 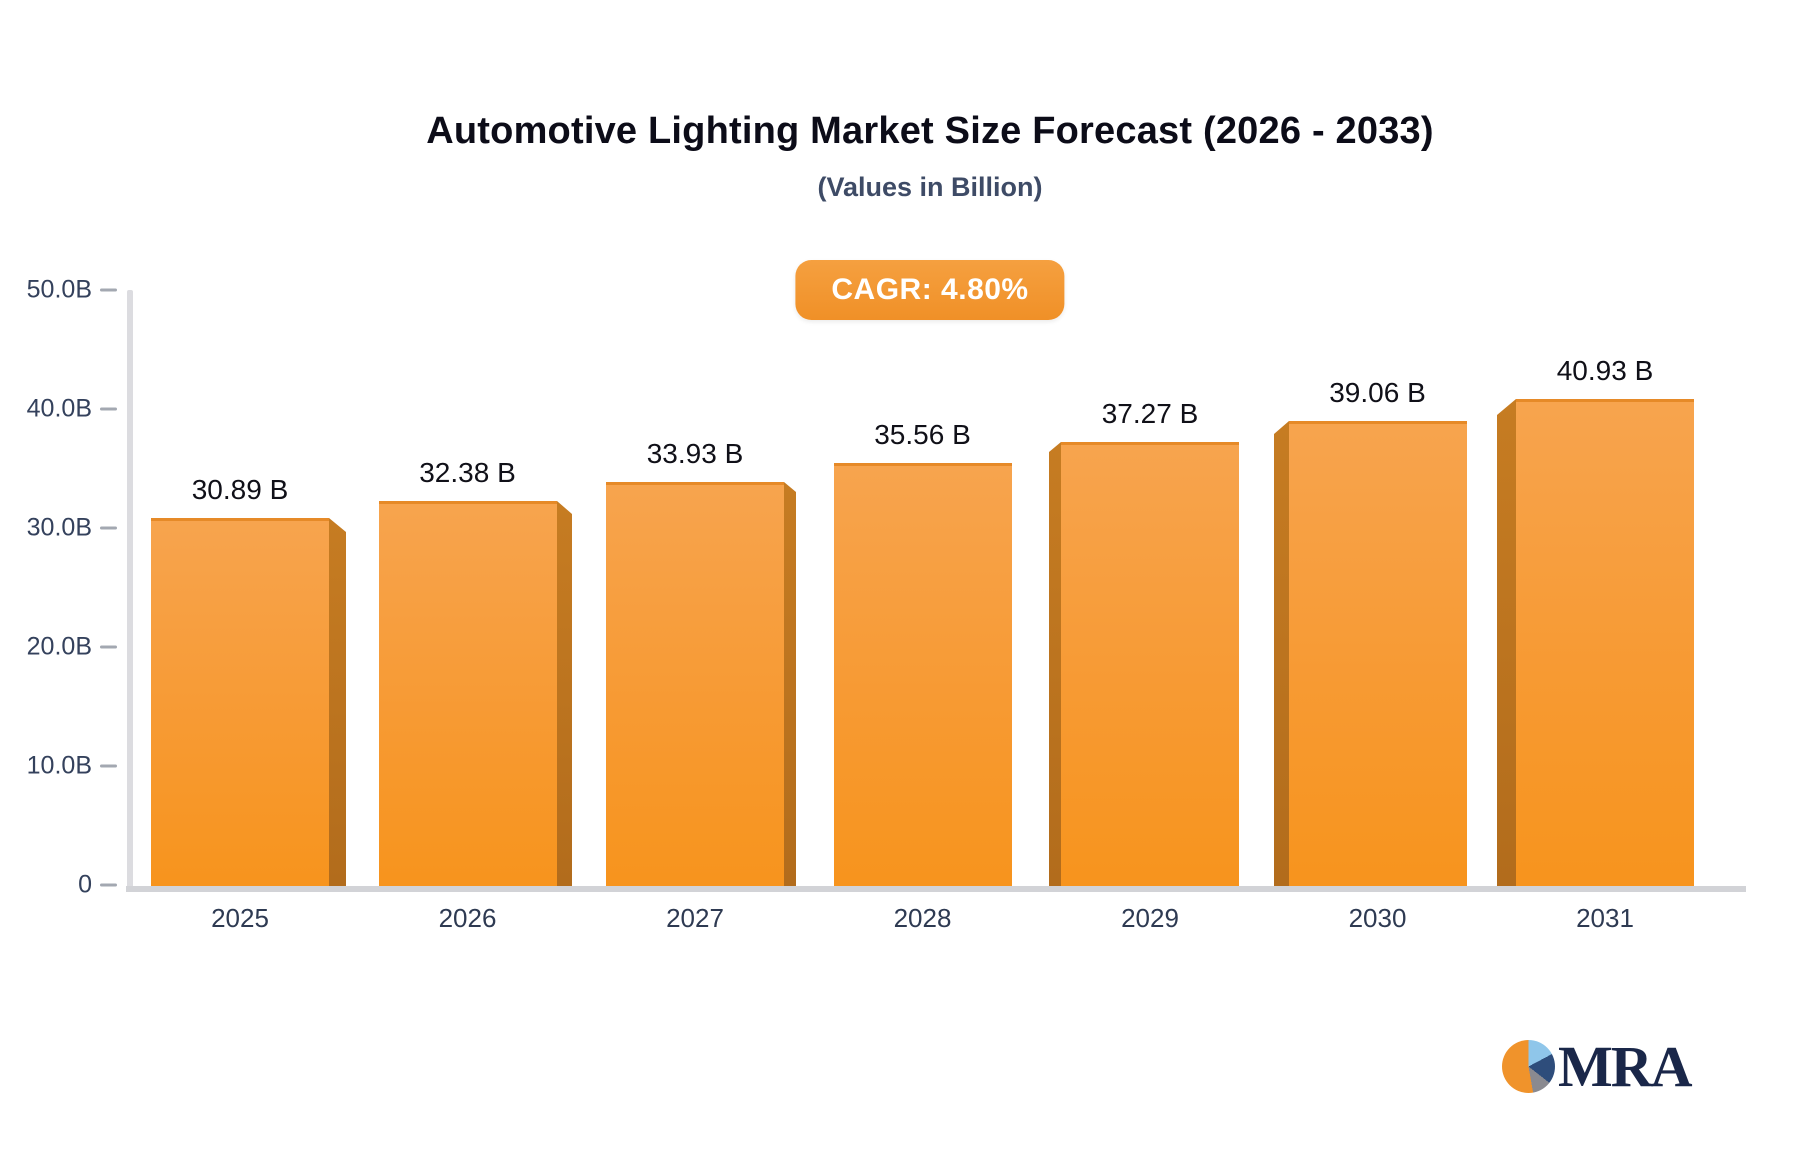 What do you see at coordinates (1150, 664) in the screenshot?
I see `bar-2029` at bounding box center [1150, 664].